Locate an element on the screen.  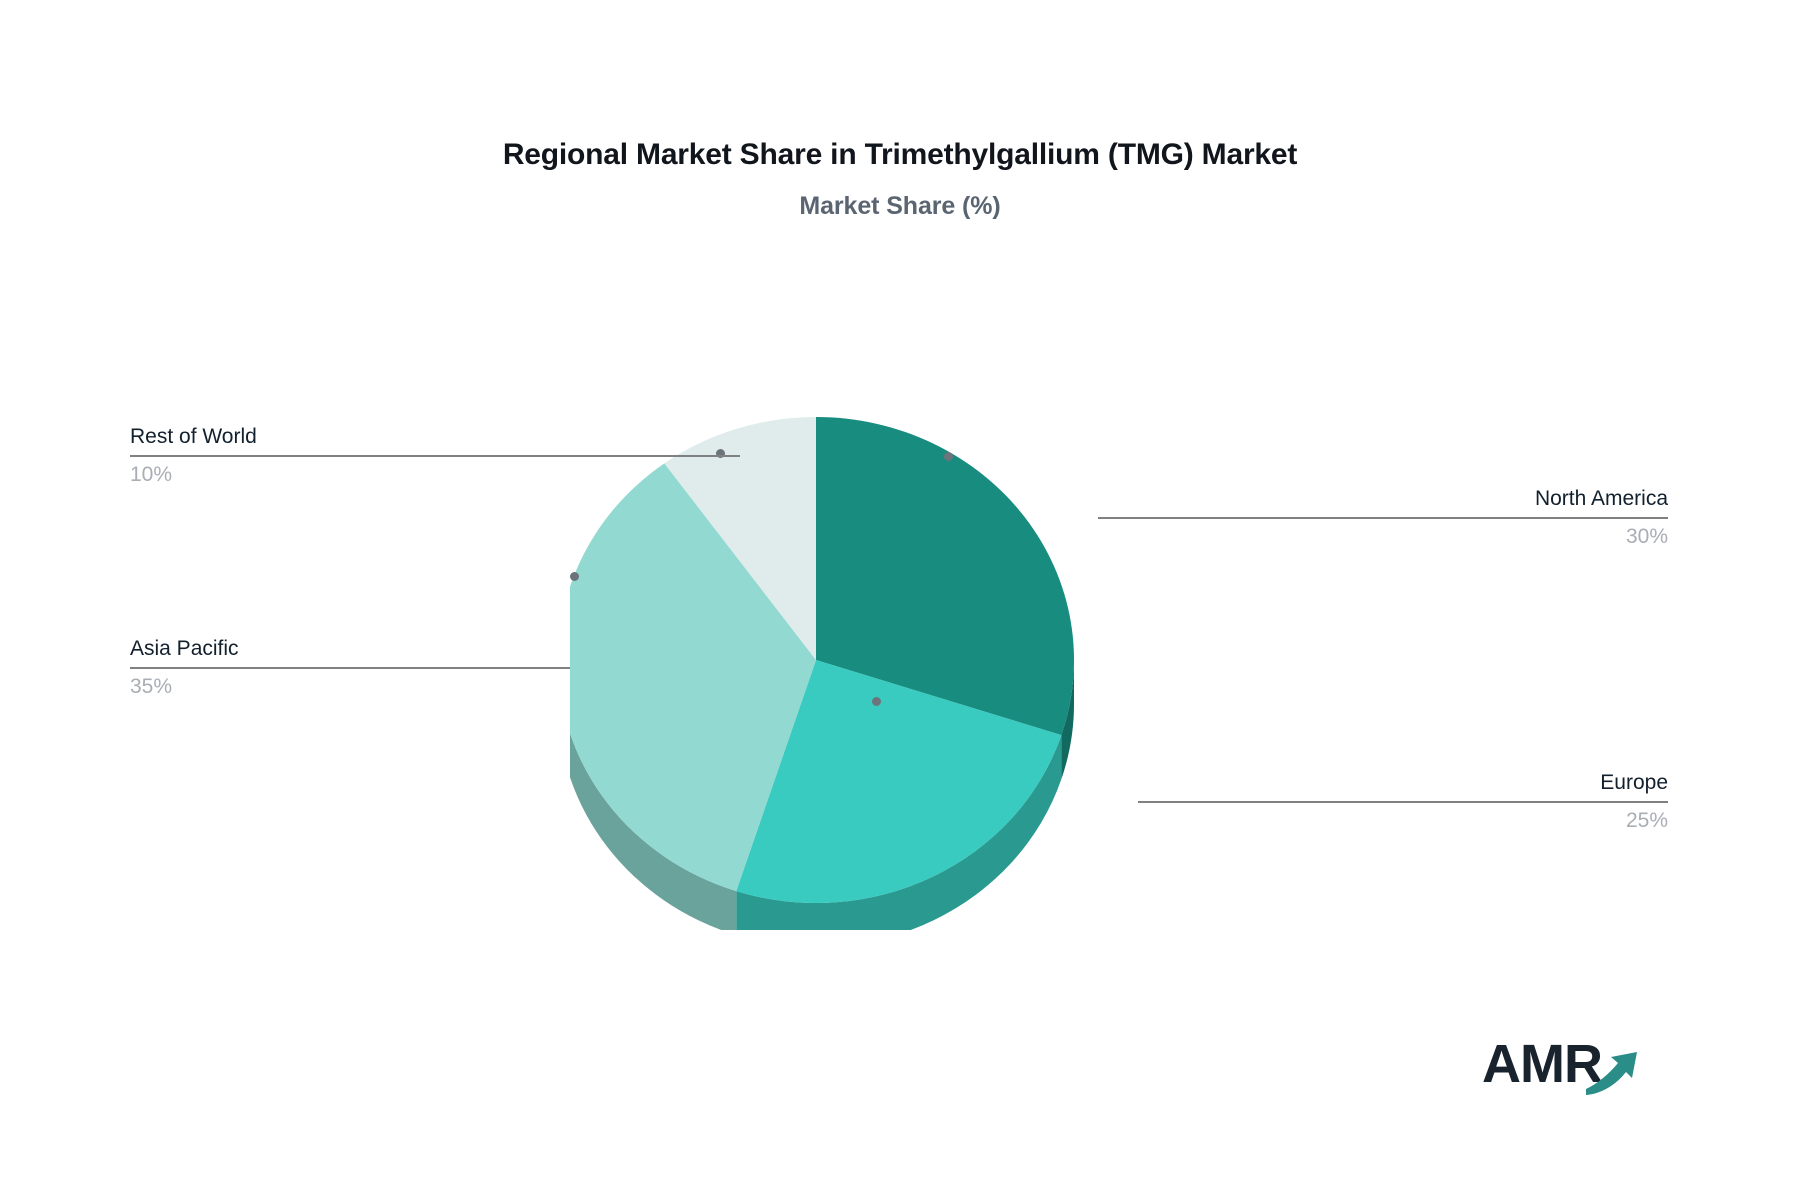
callout-leader-line-rest-of-world is located at coordinates (435, 456).